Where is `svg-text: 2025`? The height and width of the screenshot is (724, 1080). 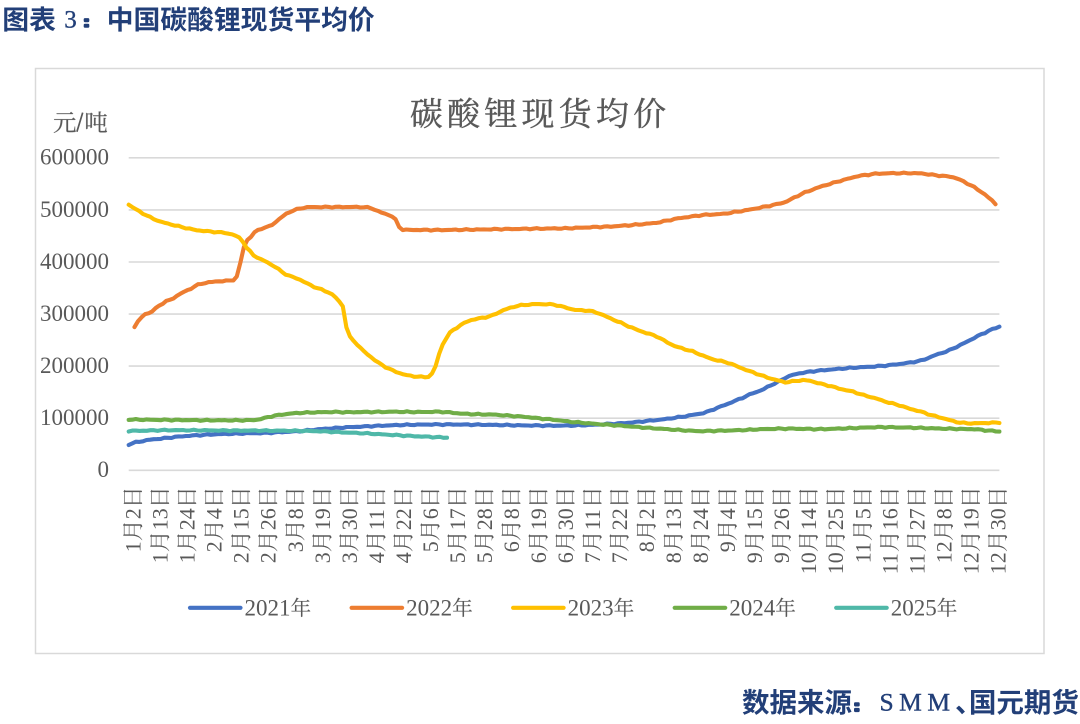
svg-text: 2025 is located at coordinates (914, 608).